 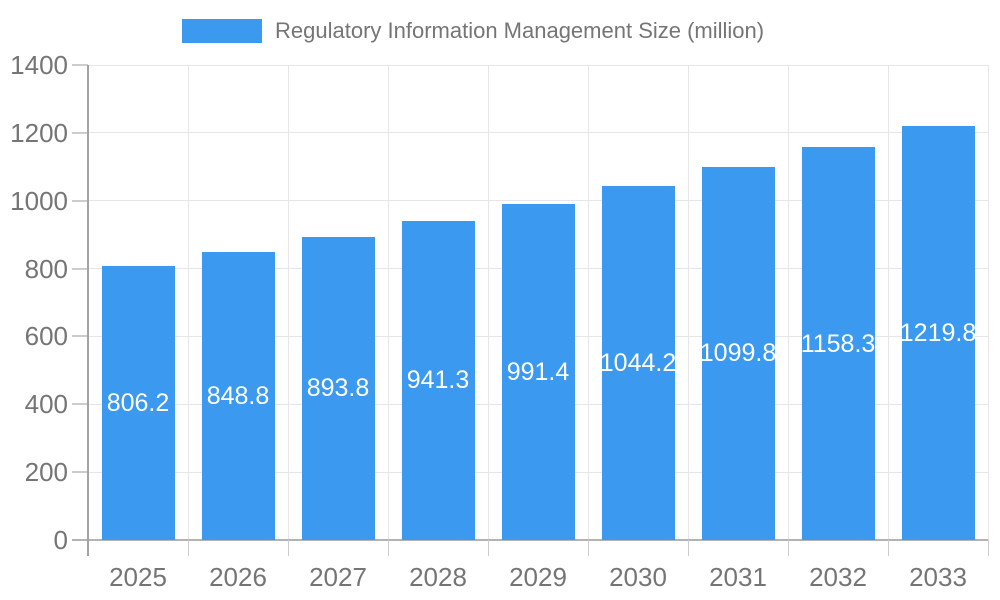 I want to click on x-axis-label: 2030, so click(x=638, y=577).